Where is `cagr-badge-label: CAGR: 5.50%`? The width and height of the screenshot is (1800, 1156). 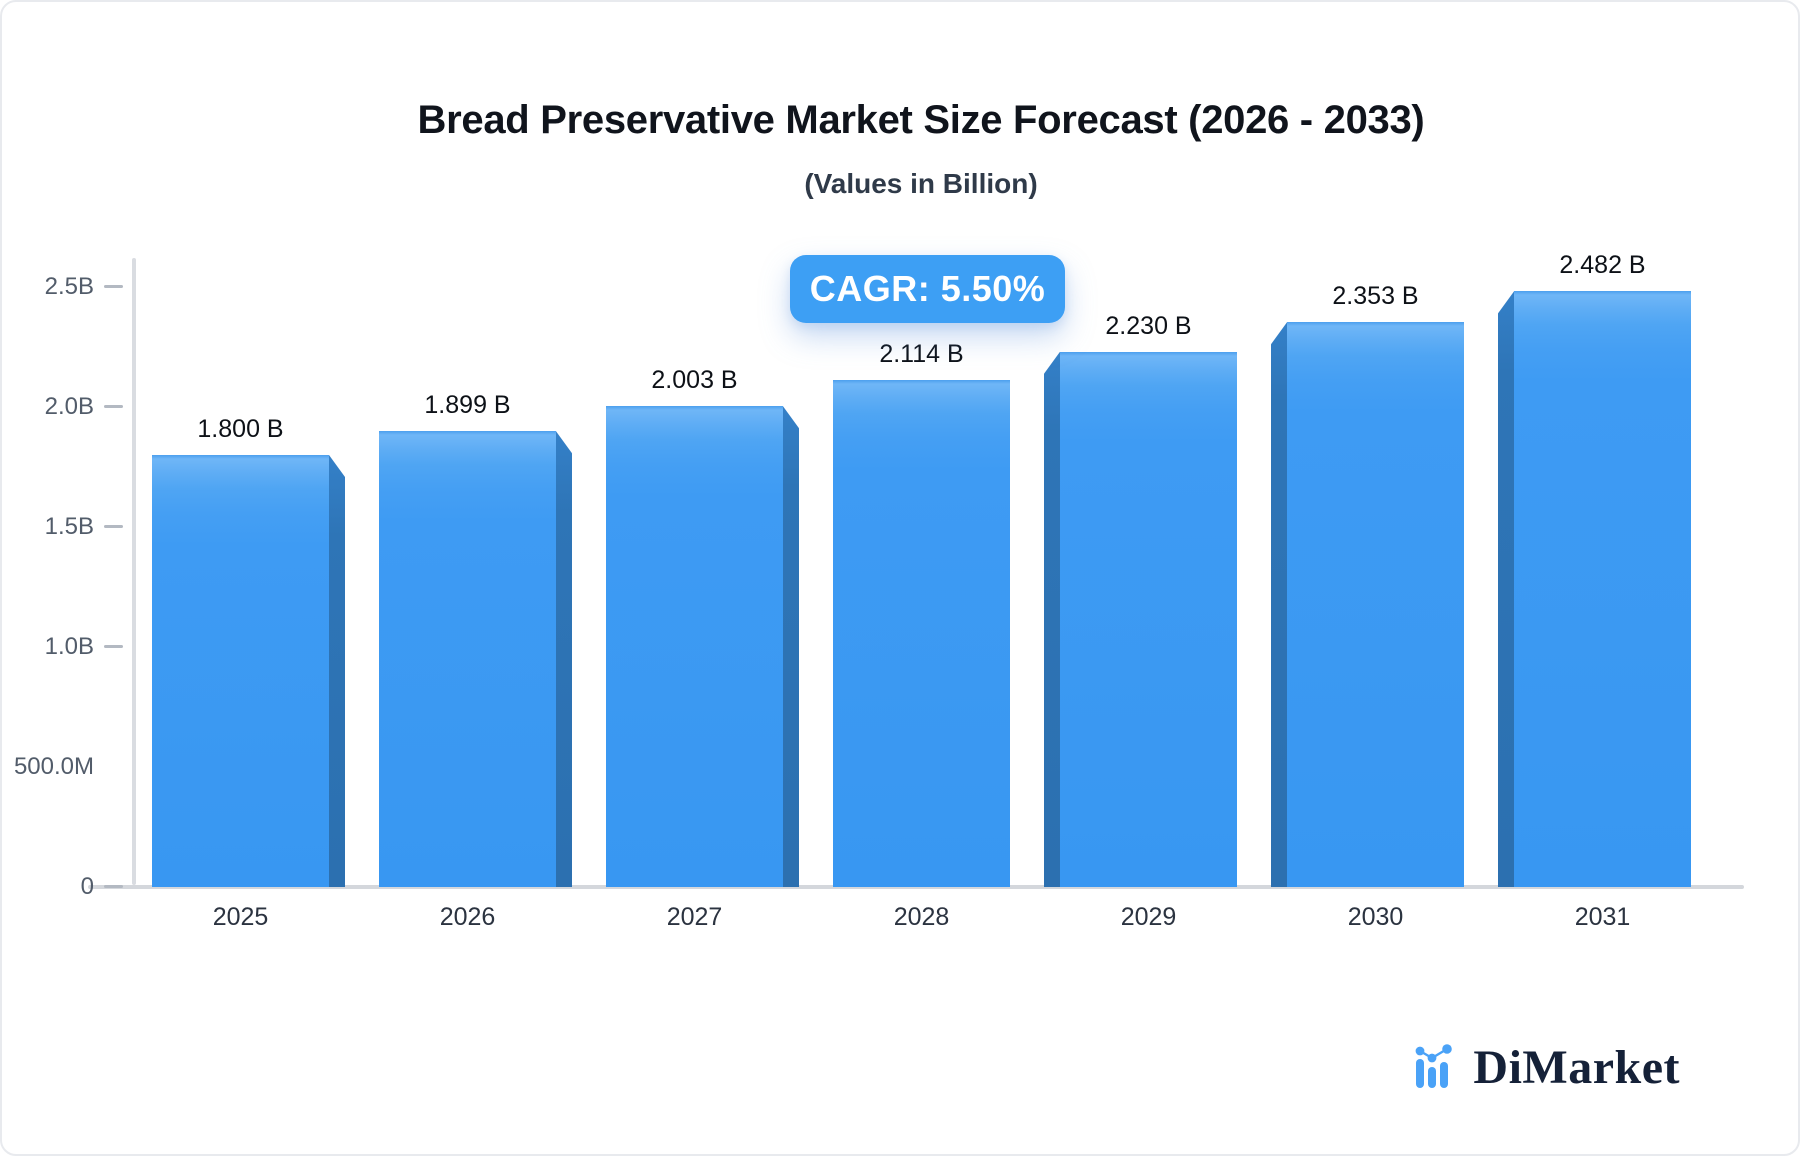
cagr-badge-label: CAGR: 5.50% is located at coordinates (927, 288).